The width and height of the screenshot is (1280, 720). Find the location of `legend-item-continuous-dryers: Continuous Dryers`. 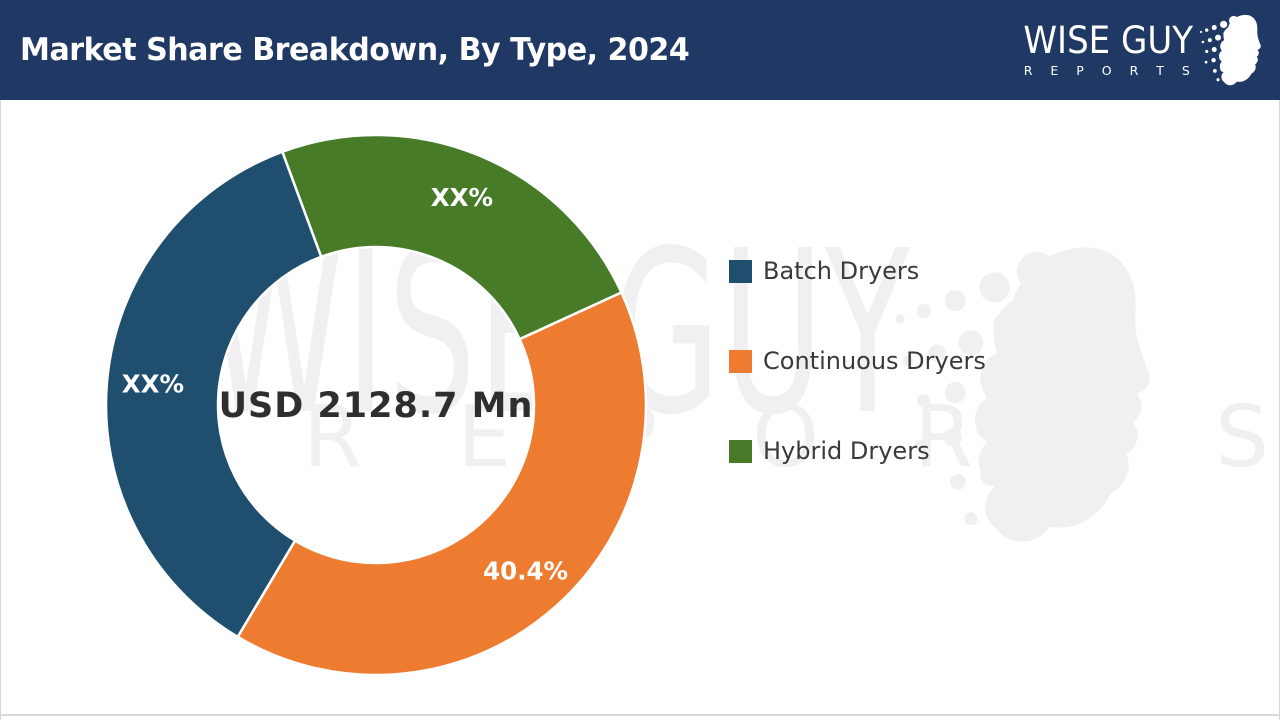

legend-item-continuous-dryers: Continuous Dryers is located at coordinates (857, 361).